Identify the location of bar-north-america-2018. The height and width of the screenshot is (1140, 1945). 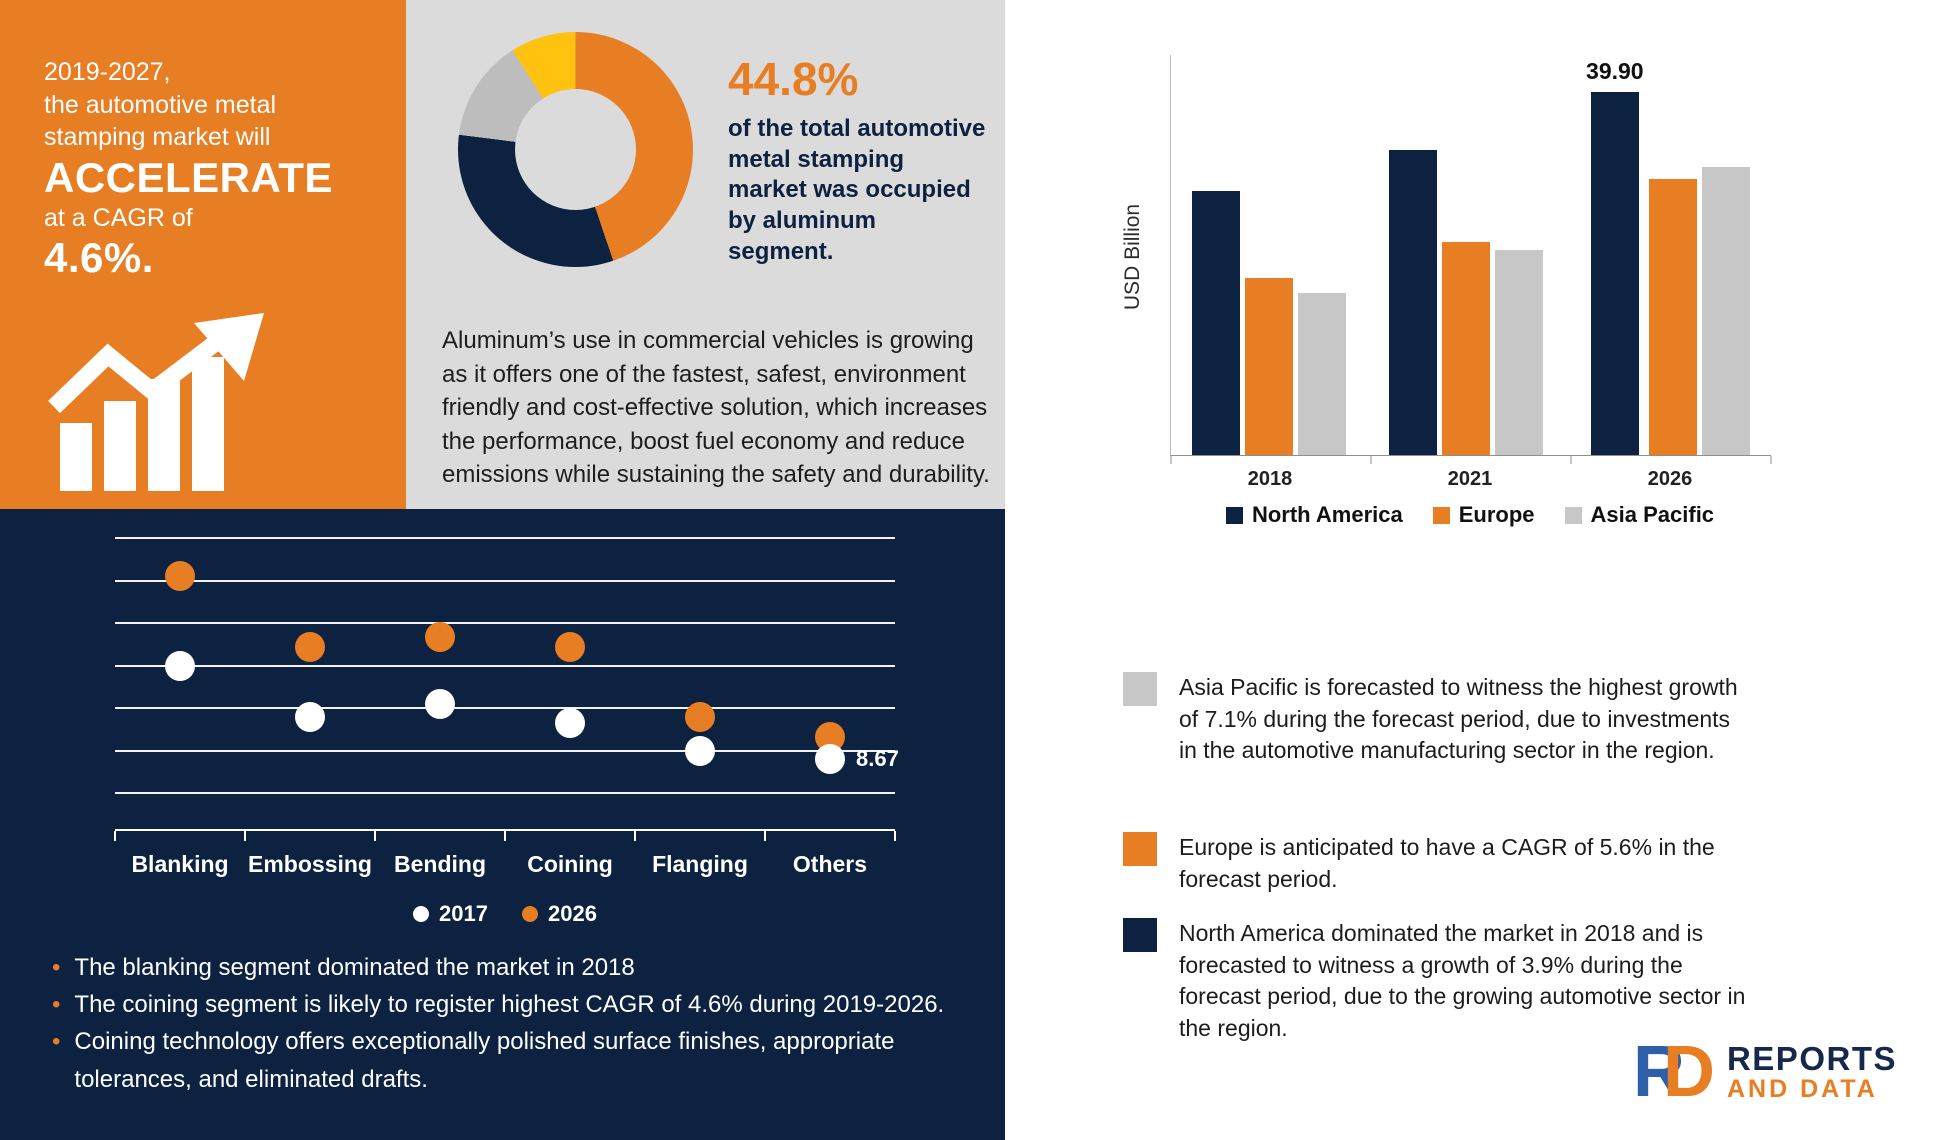
(1216, 323).